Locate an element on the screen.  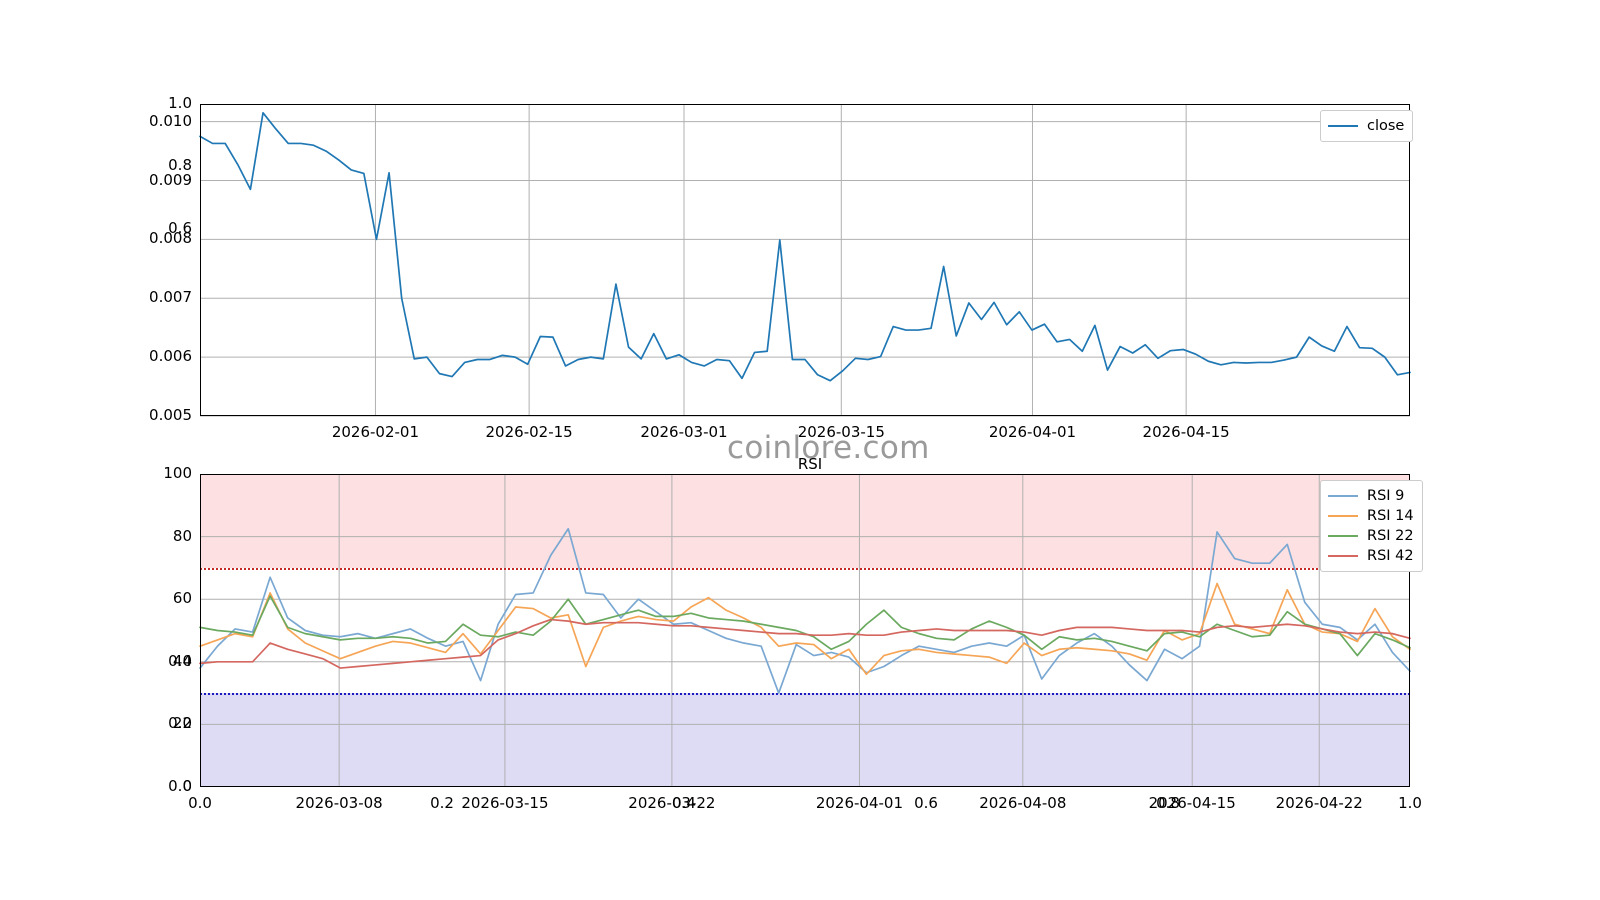
rsi-overlay-y-tick-0.2: 0.2 is located at coordinates (180, 723).